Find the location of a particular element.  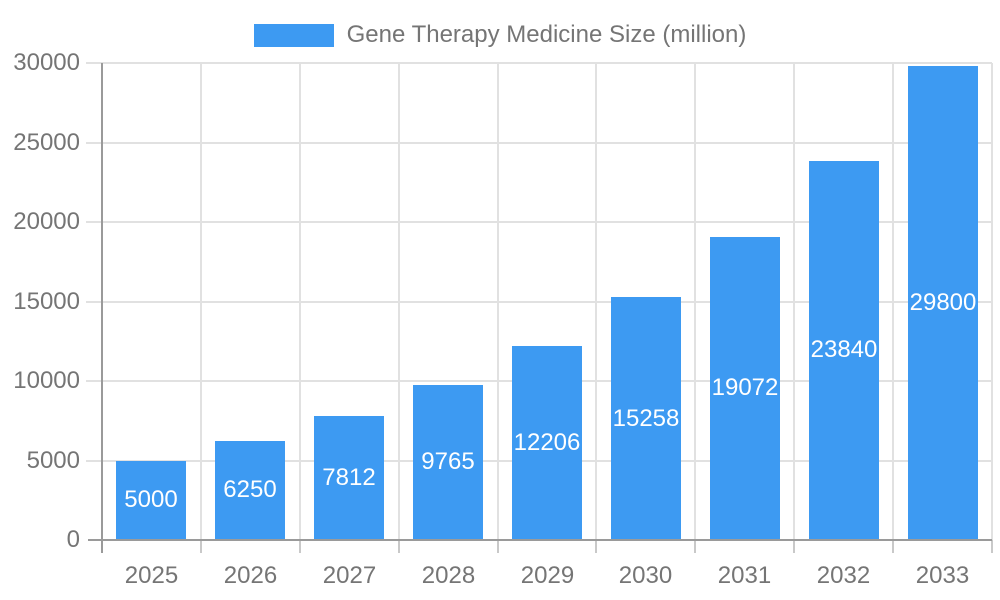

x-tick-label: 2033 is located at coordinates (942, 575).